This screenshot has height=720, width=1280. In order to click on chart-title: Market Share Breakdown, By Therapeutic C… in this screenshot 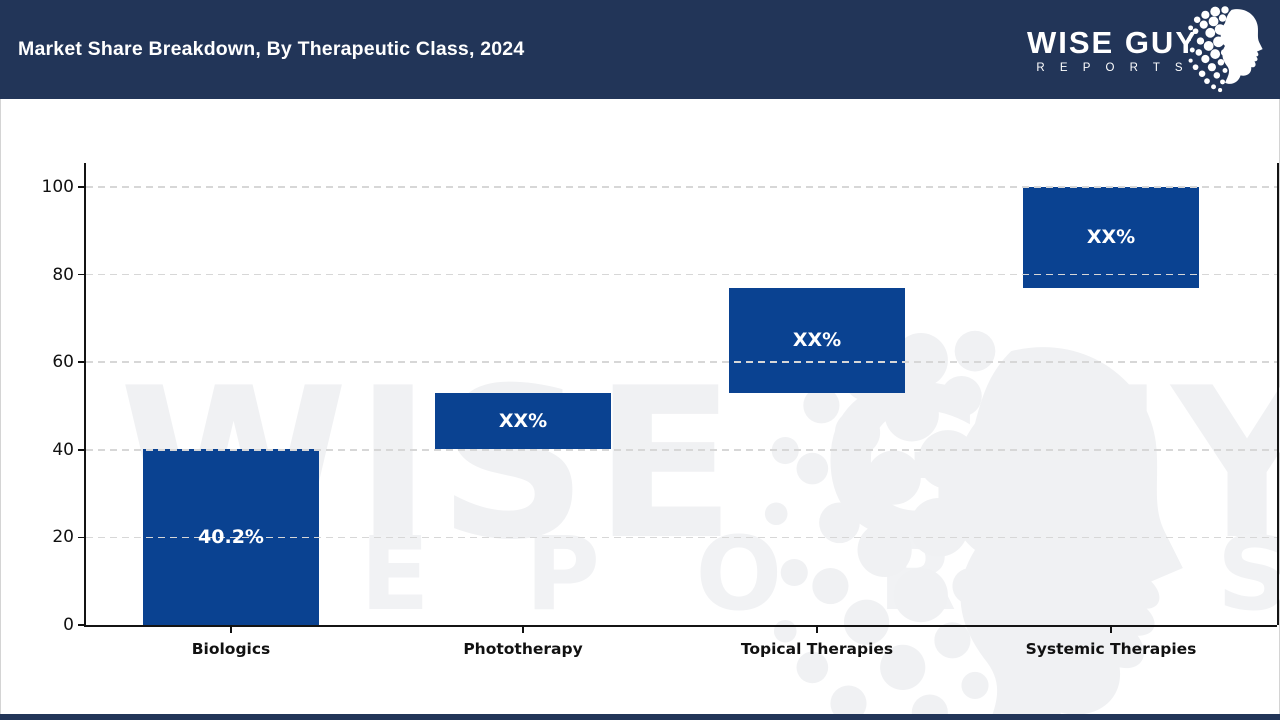, I will do `click(271, 49)`.